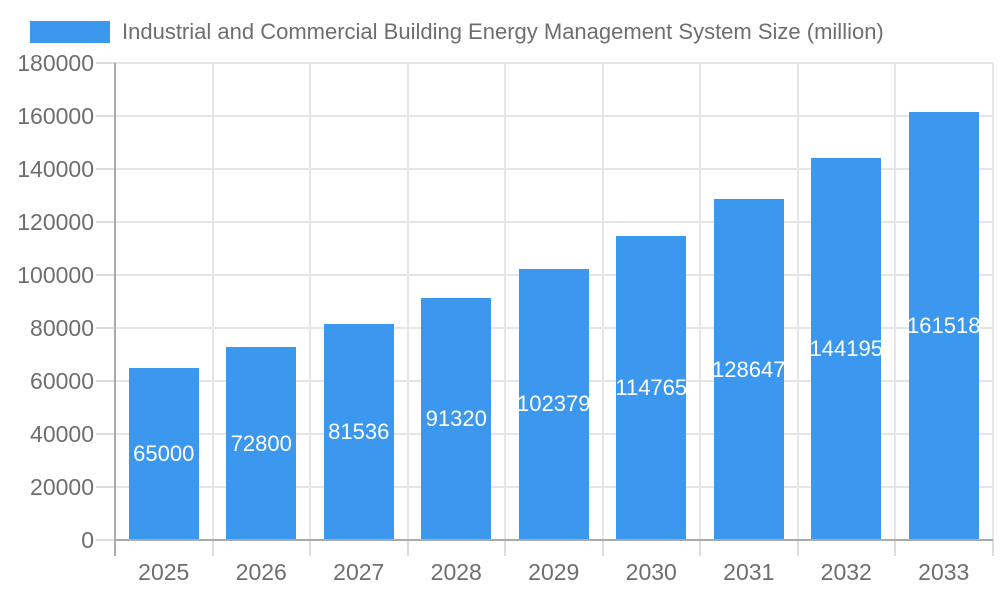  I want to click on y-axis-tick-label: 0, so click(87, 540).